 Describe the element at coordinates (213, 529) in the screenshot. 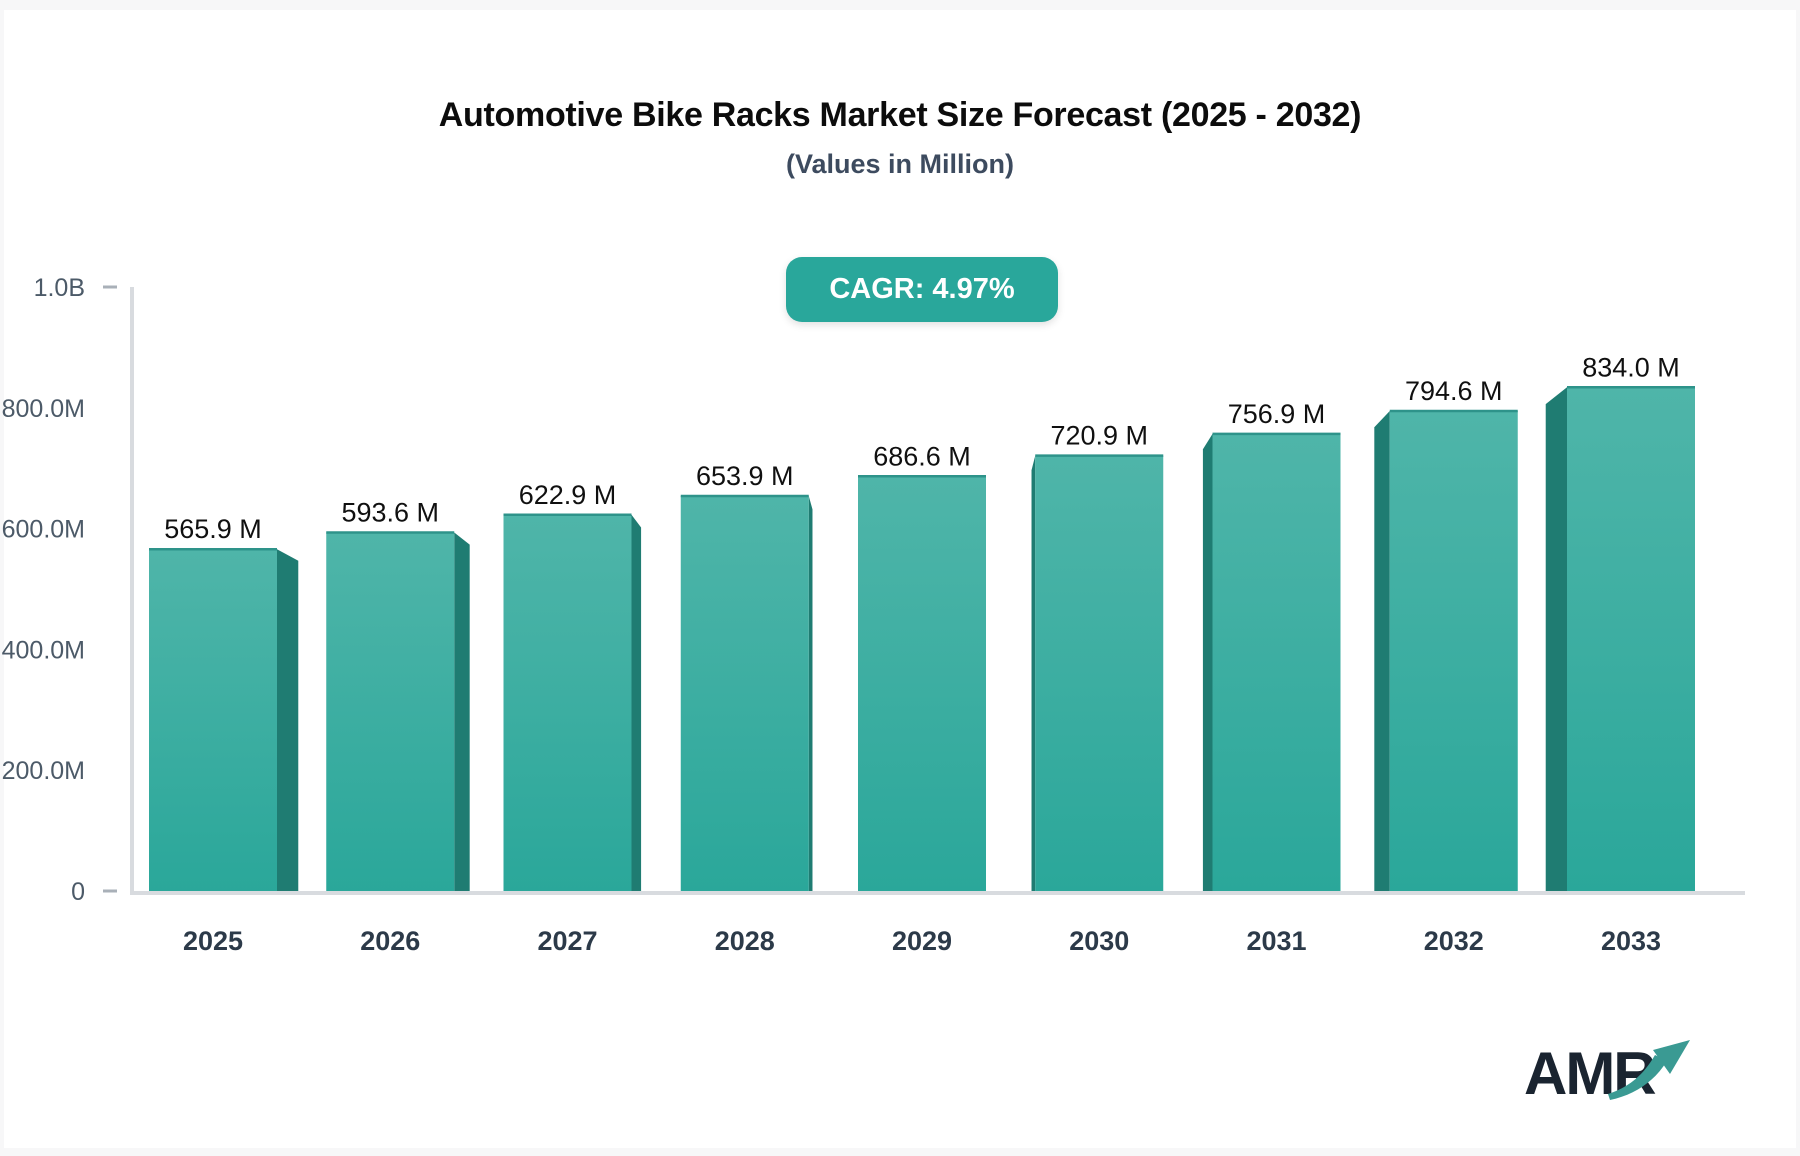

I see `bar-value-label: 565.9 M` at that location.